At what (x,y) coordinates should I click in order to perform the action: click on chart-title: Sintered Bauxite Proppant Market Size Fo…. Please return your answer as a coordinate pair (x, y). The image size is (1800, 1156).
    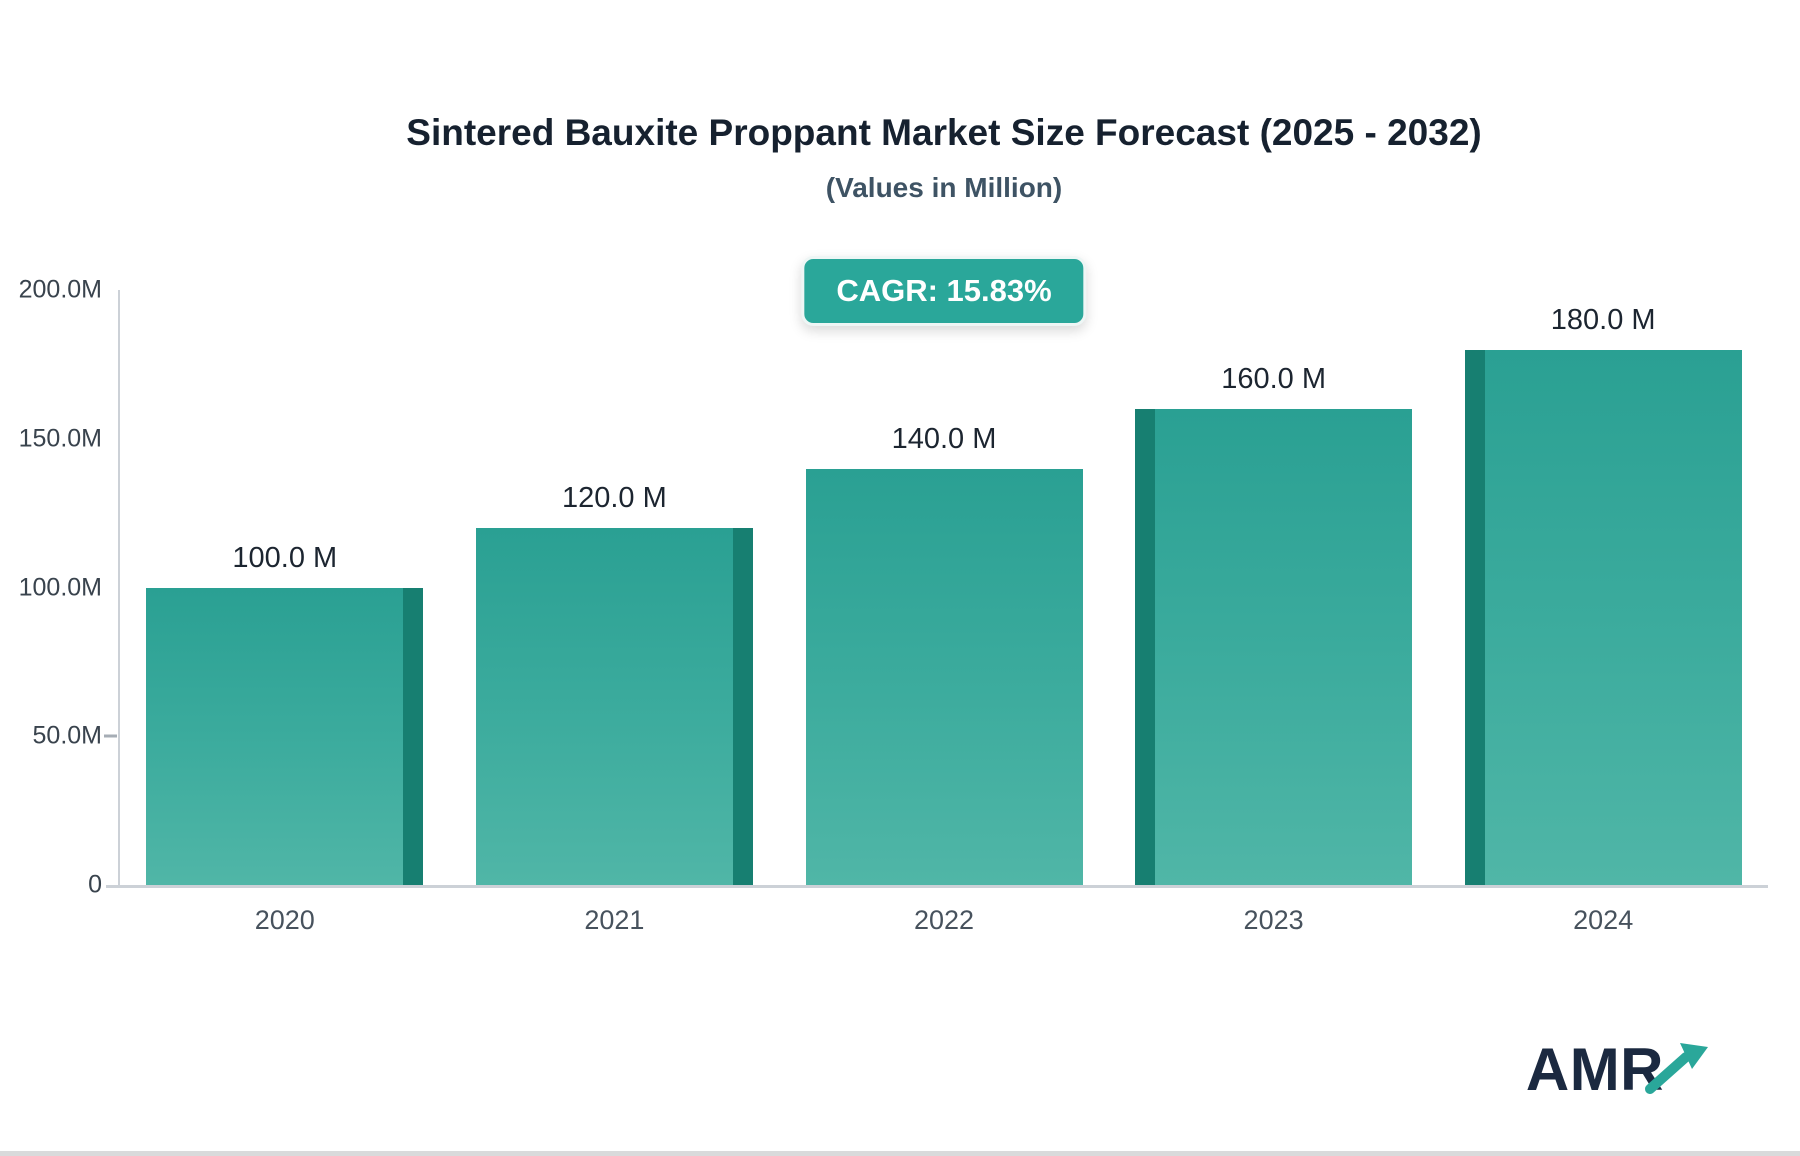
    Looking at the image, I should click on (944, 132).